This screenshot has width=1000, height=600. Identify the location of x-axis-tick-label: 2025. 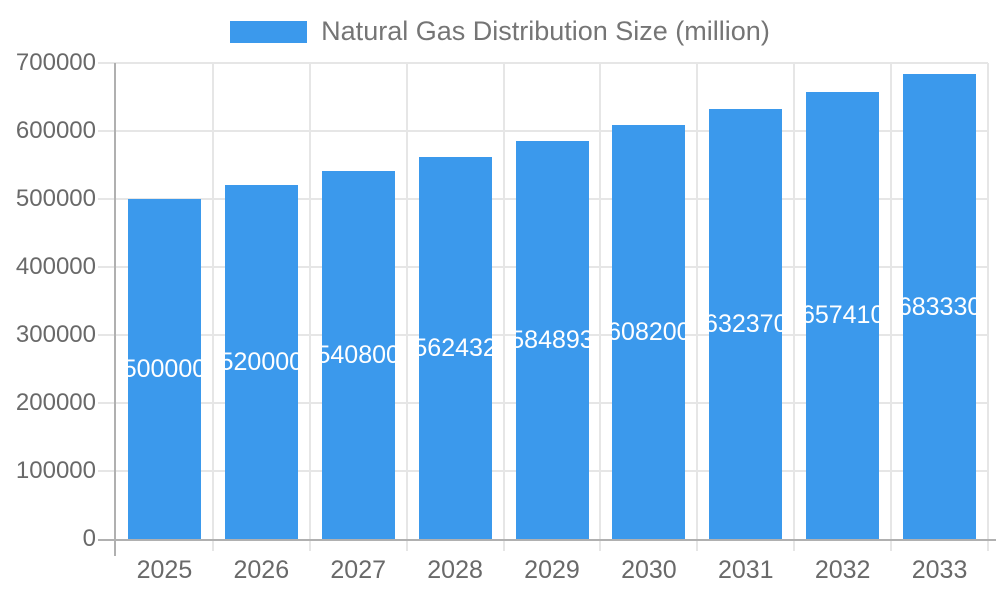
(164, 570).